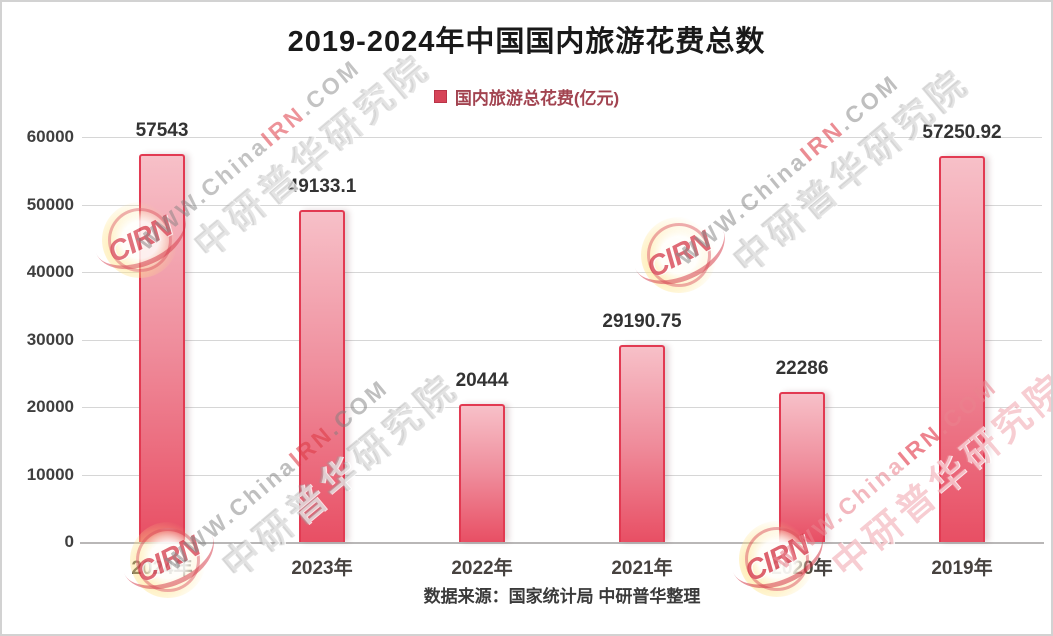  Describe the element at coordinates (537, 98) in the screenshot. I see `legend-label: 国内旅游总花费(亿元)` at that location.